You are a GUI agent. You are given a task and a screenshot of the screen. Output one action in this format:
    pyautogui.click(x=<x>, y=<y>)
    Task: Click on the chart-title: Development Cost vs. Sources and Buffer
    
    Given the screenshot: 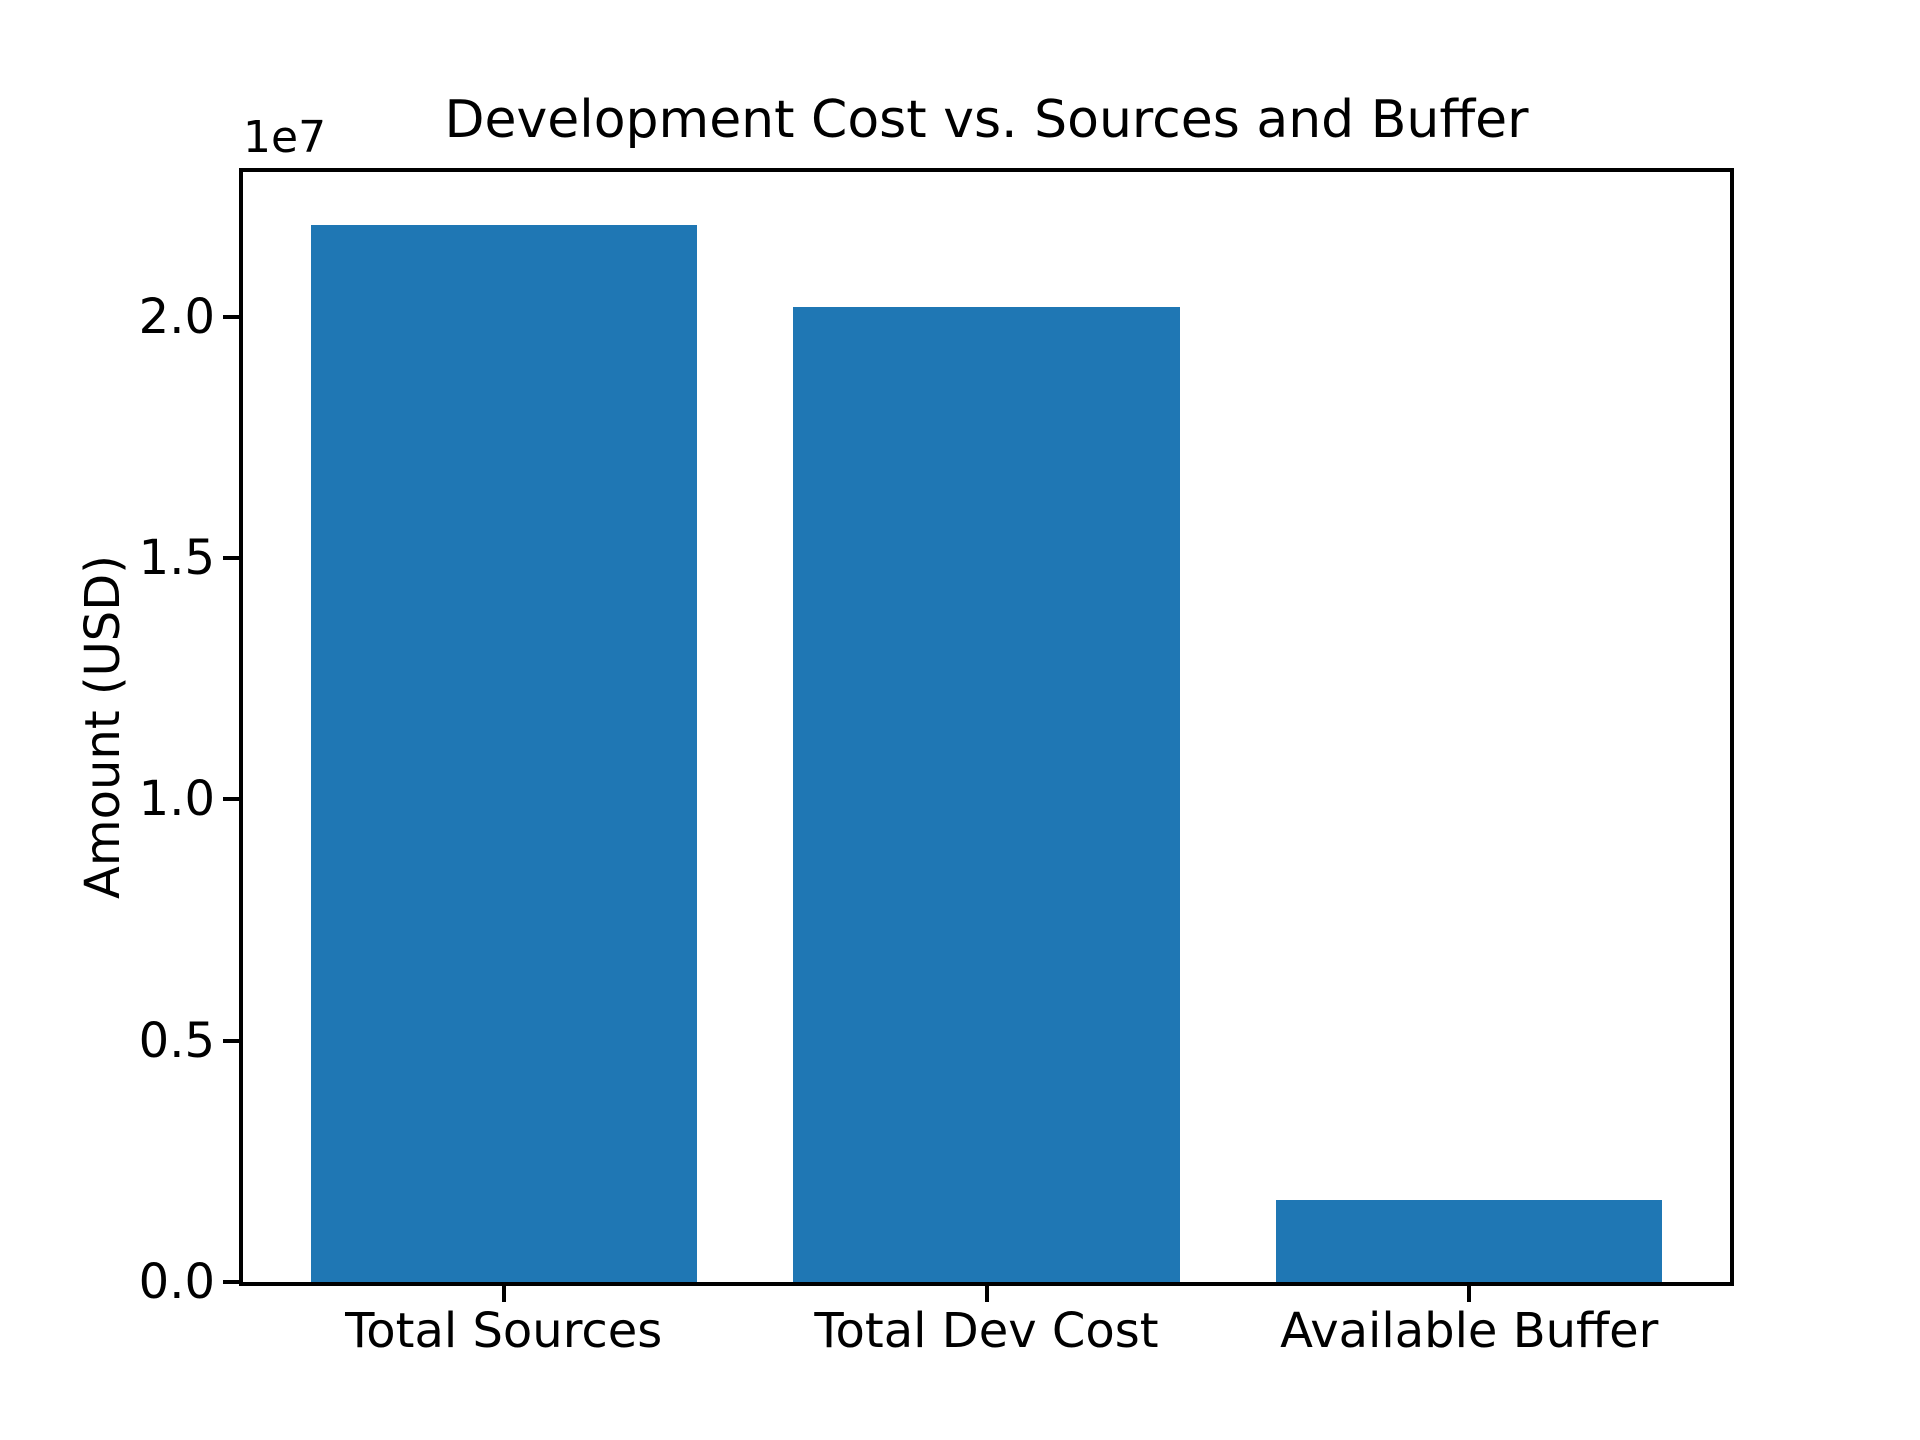 What is the action you would take?
    pyautogui.click(x=986, y=120)
    